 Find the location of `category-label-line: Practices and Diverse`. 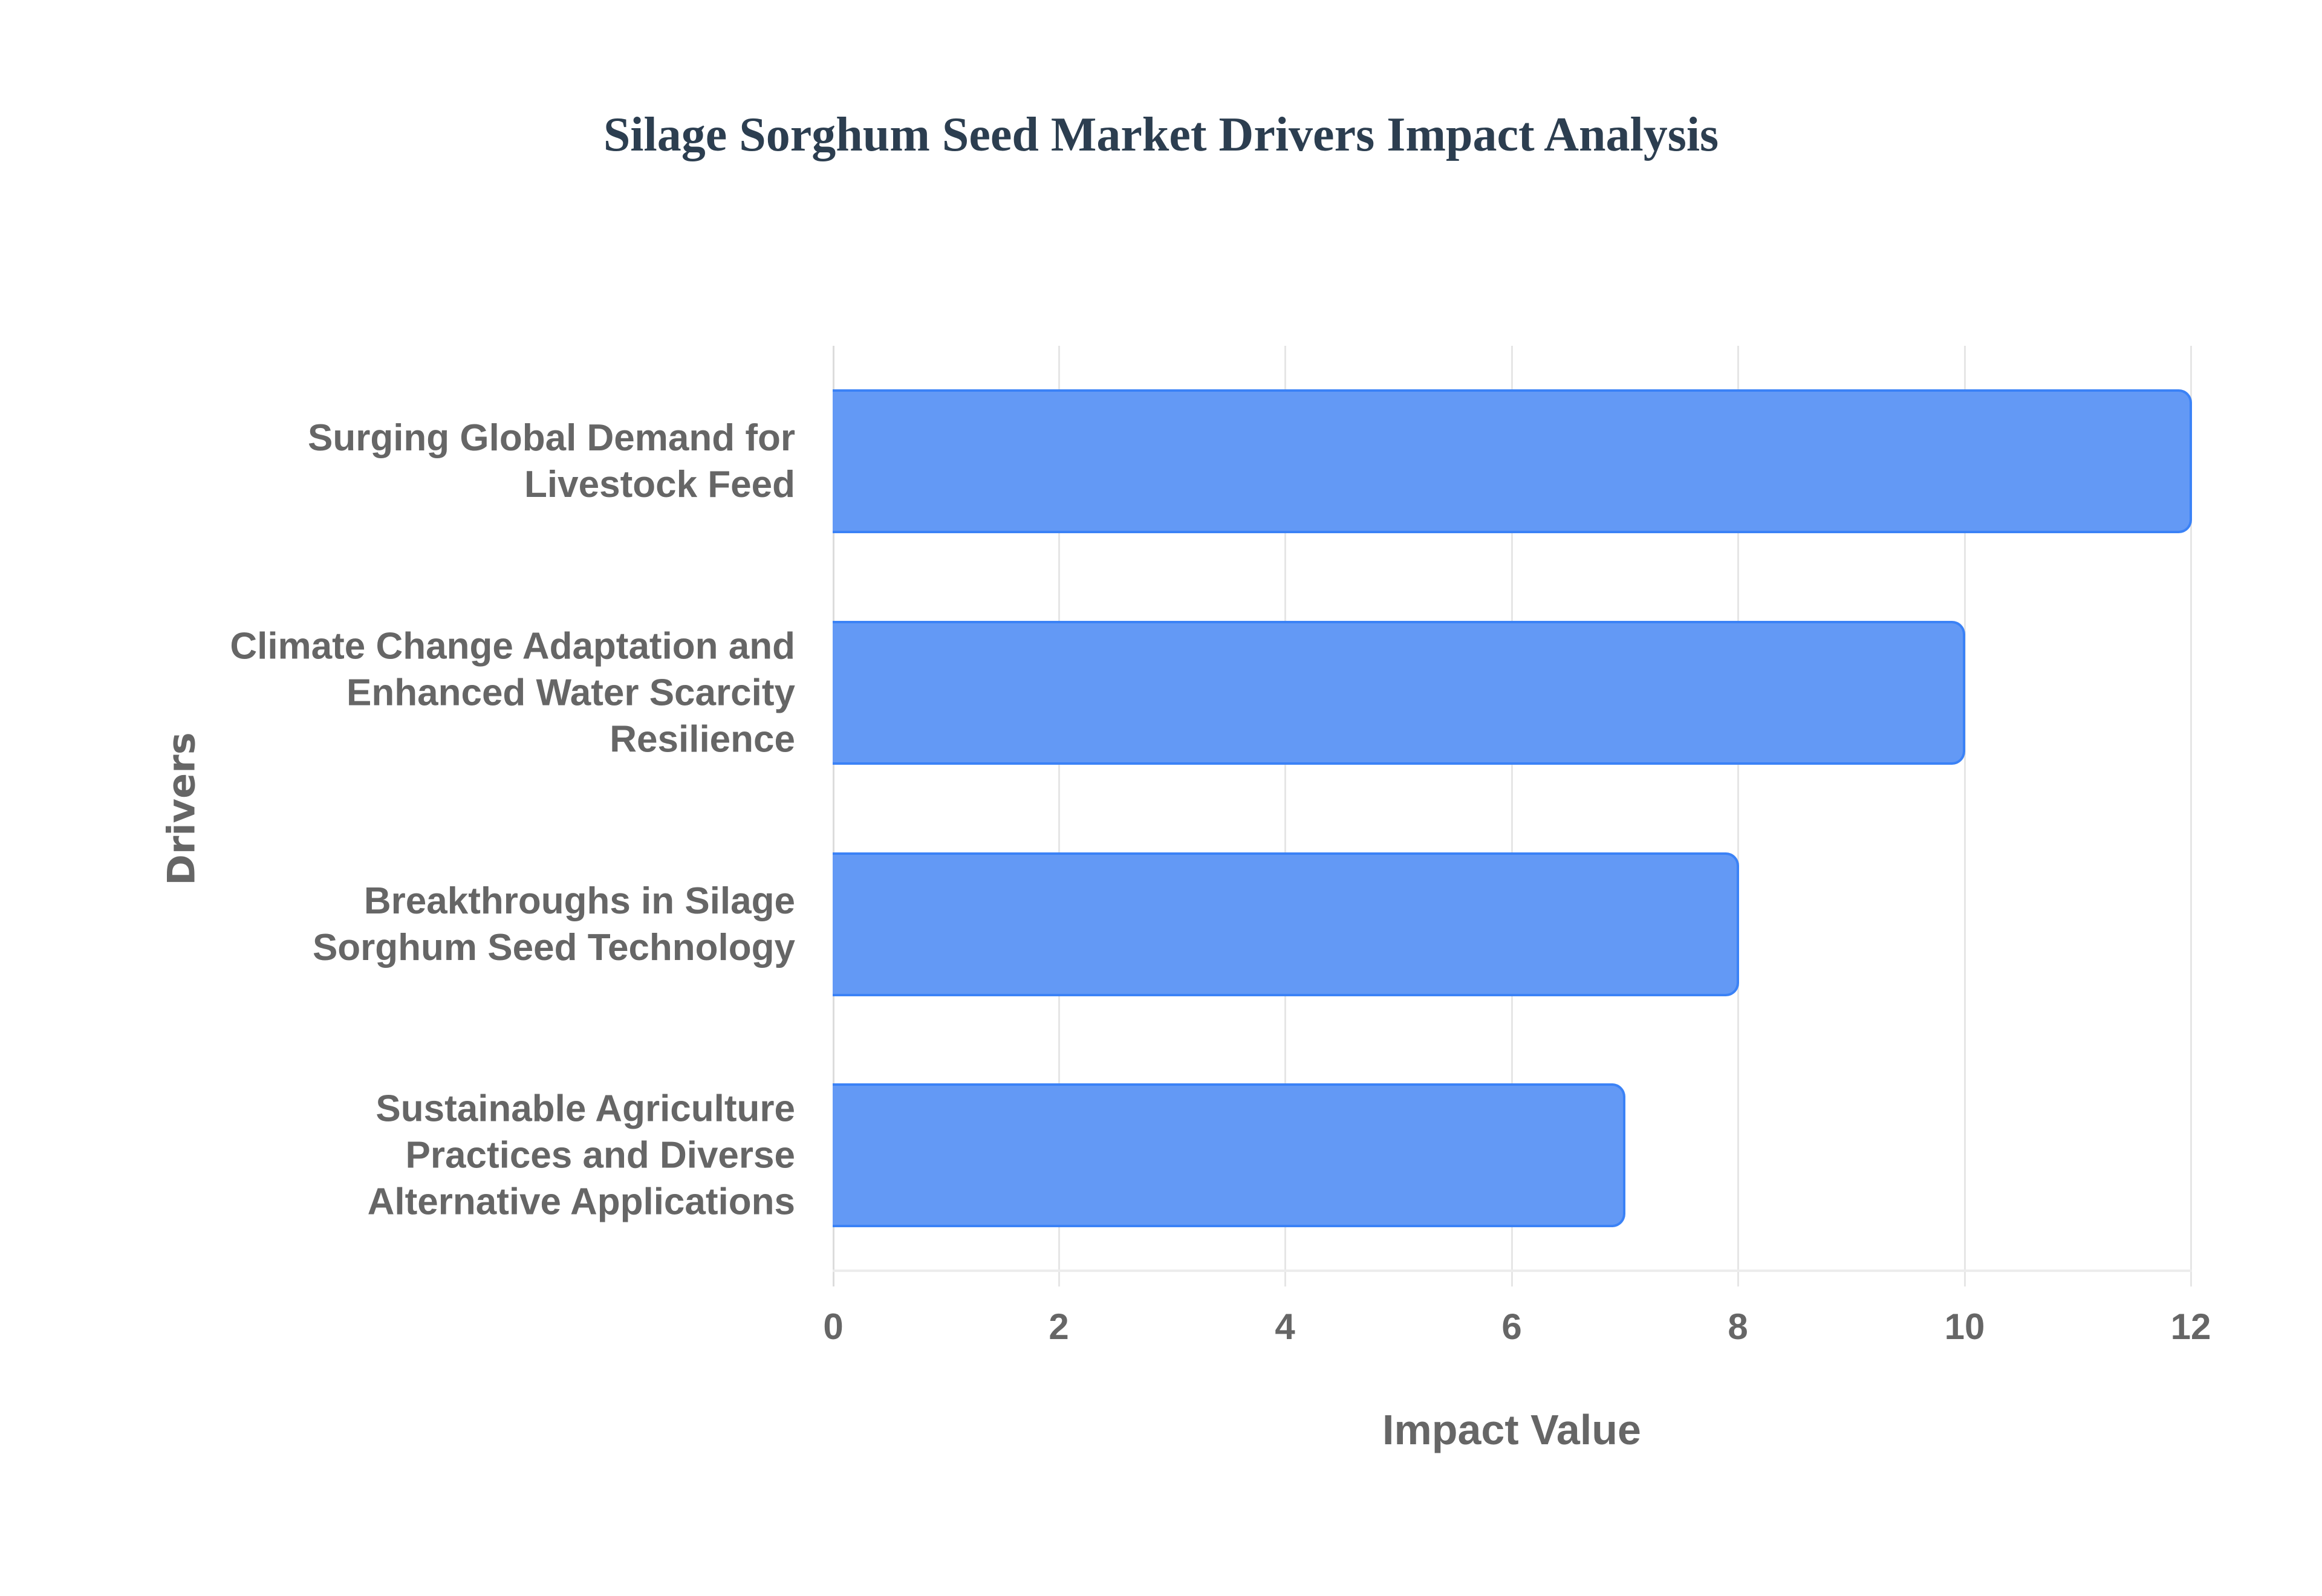

category-label-line: Practices and Diverse is located at coordinates (600, 1155).